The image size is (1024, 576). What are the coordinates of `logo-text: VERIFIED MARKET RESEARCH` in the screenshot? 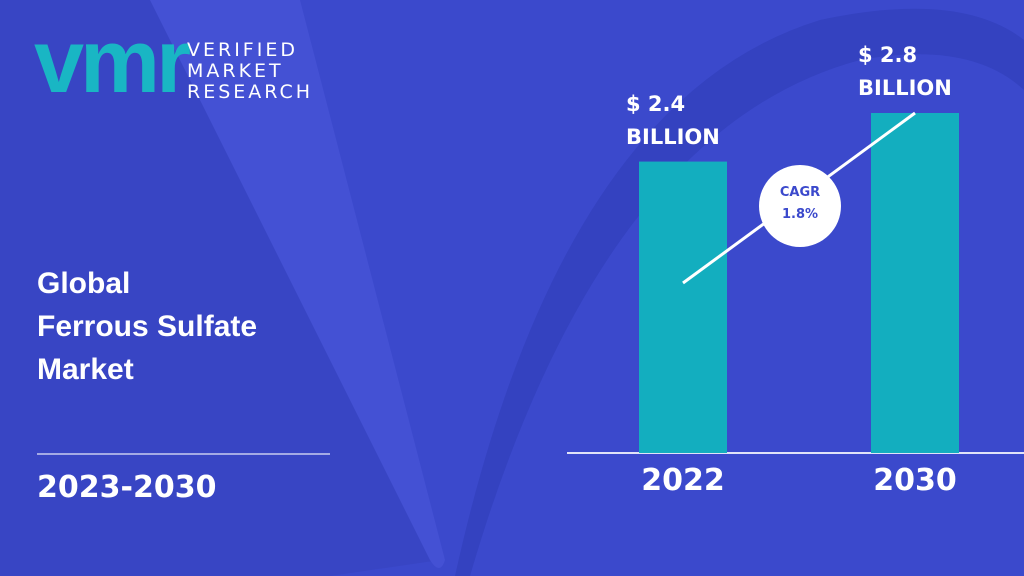 It's located at (250, 71).